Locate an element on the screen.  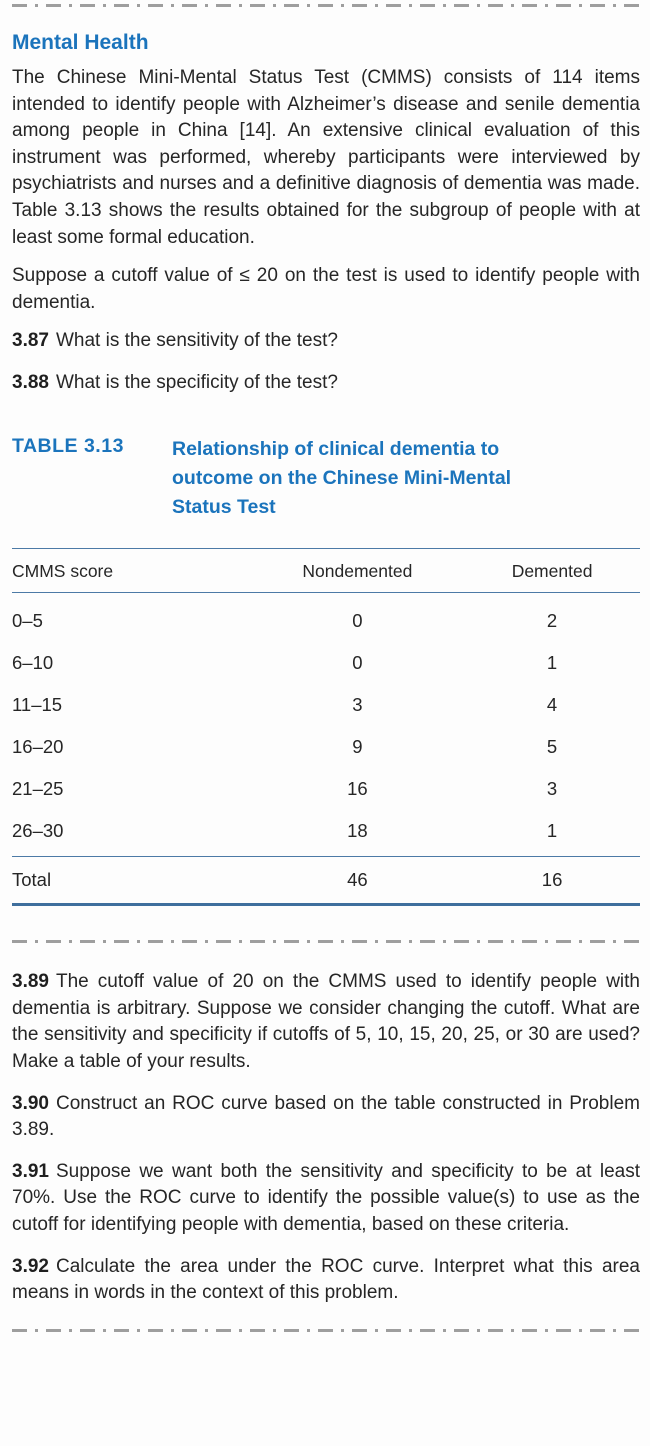
problem-text: What is the sensitivity of the test? is located at coordinates (196, 341).